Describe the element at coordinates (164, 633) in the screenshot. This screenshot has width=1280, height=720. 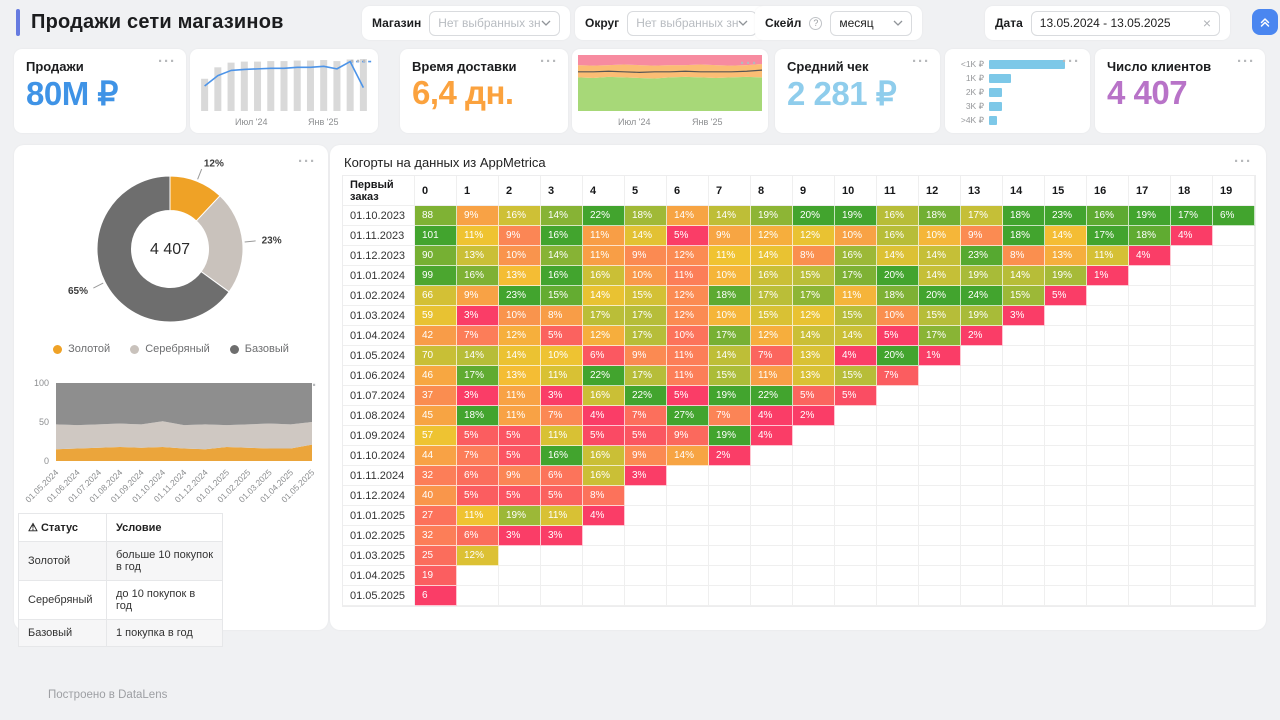
I see `condition-cell: 1 покупка в год` at that location.